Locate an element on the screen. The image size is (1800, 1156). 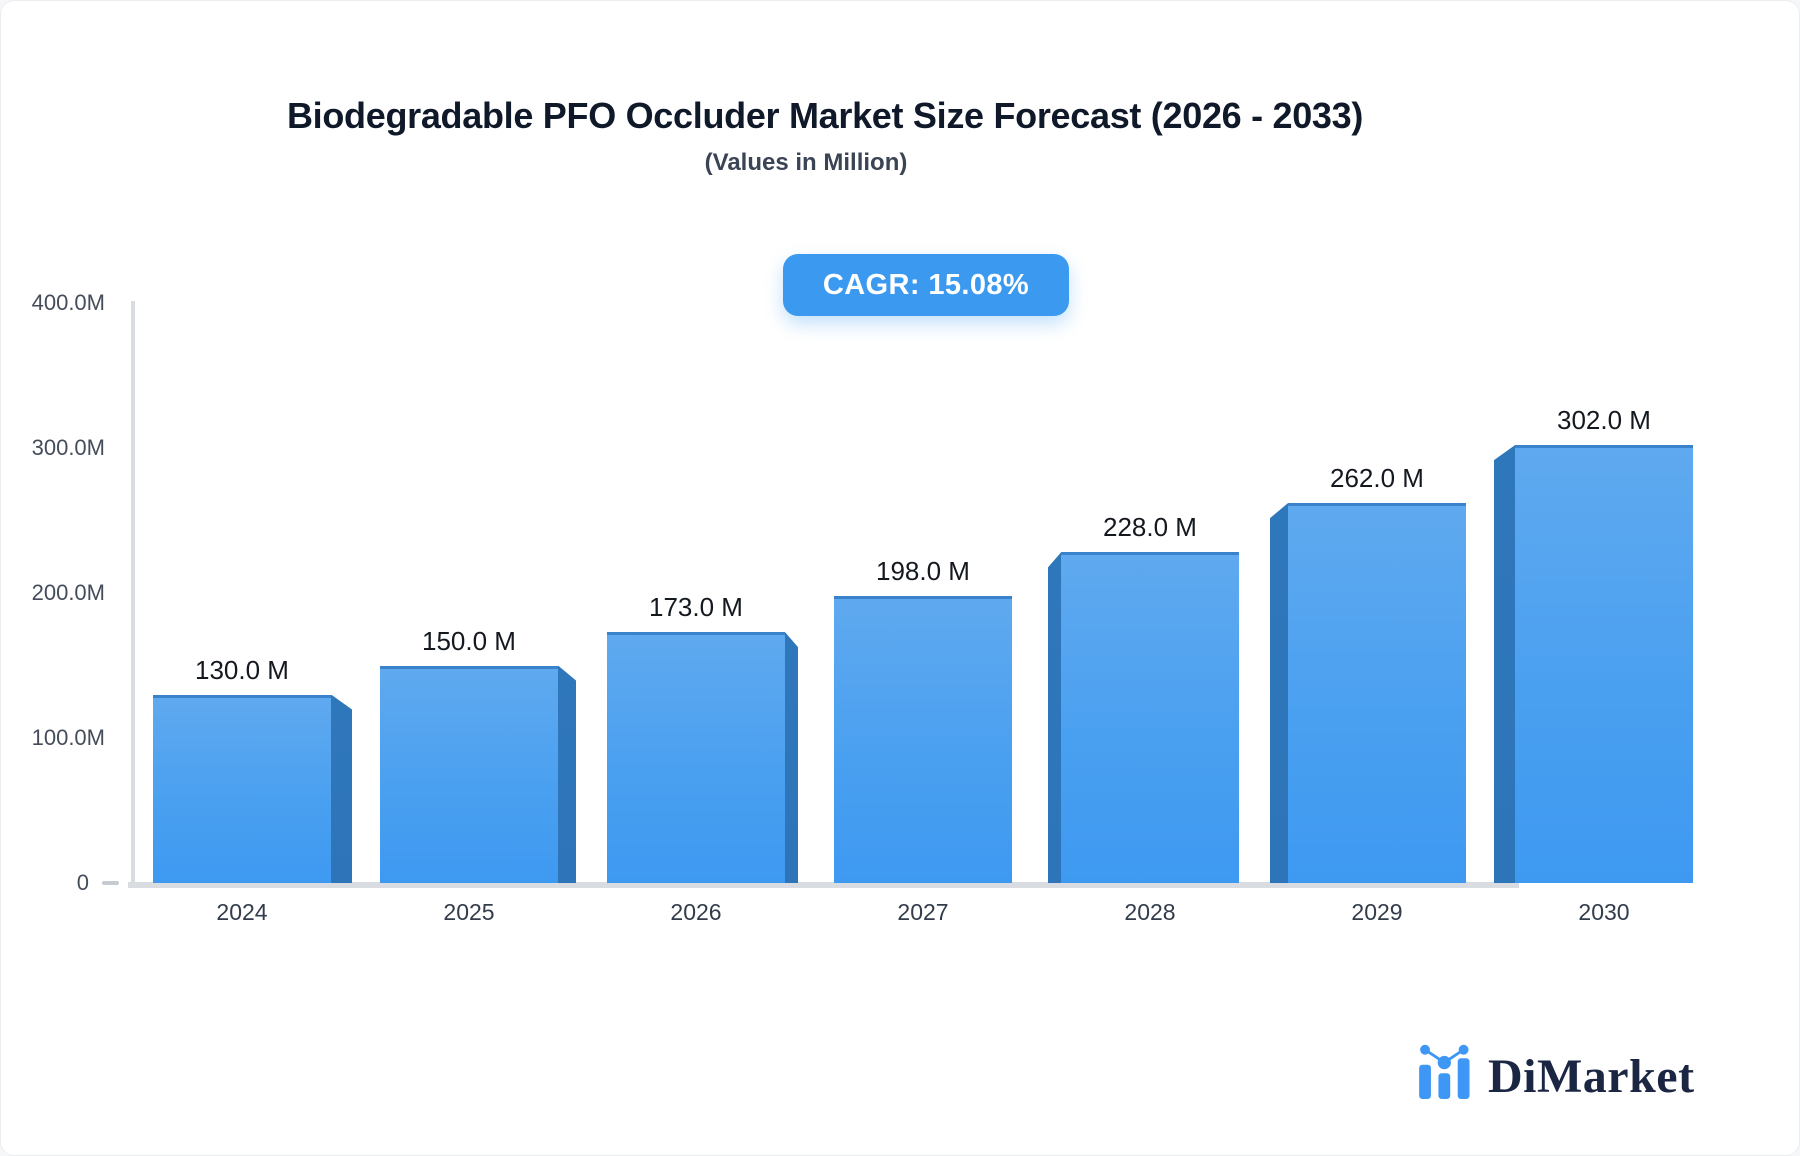
bar-value-label: 173.0 M is located at coordinates (696, 607).